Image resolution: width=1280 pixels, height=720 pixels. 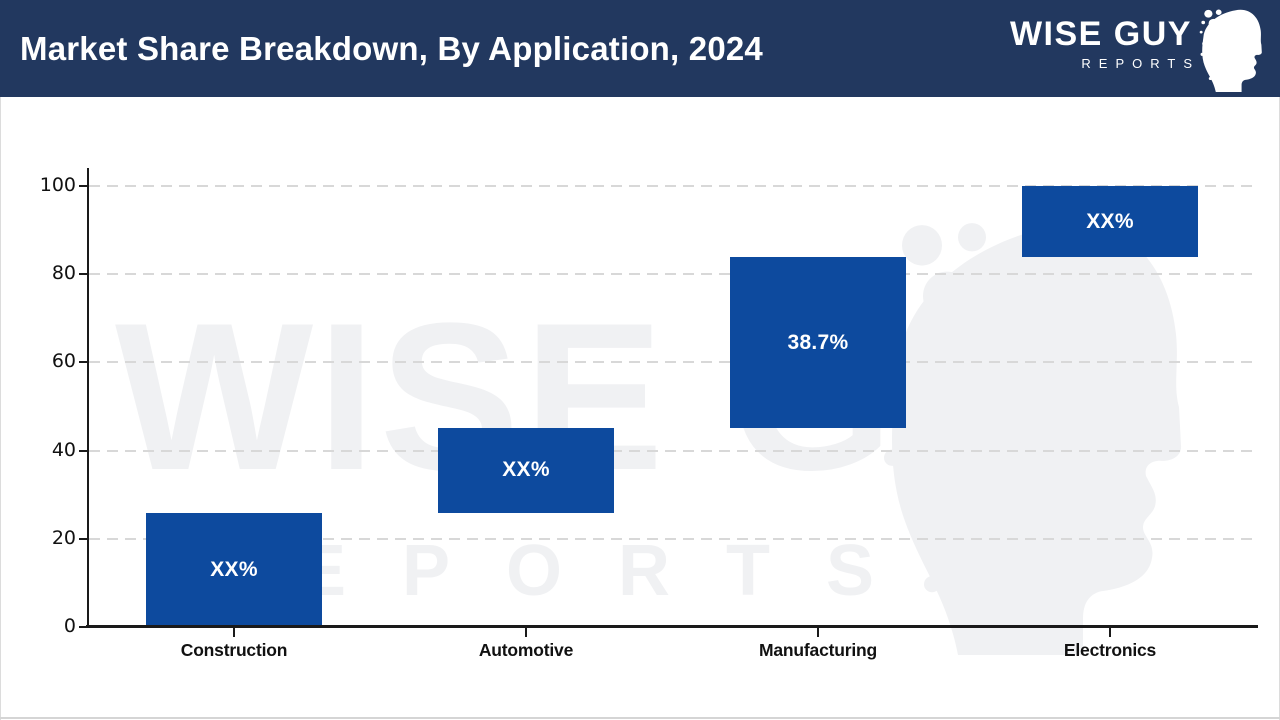 I want to click on brand-logo: WISE GUY REPORTS, so click(x=1135, y=48).